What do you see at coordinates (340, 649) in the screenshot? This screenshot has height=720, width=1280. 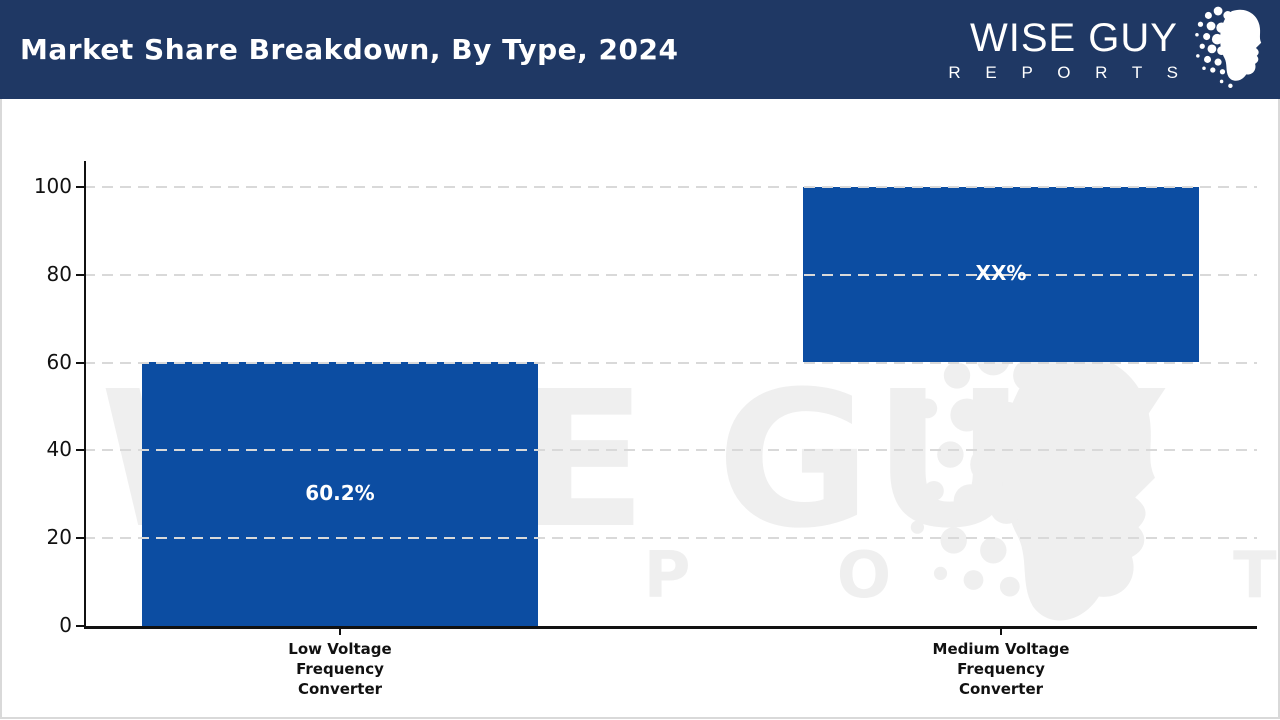 I see `x-axis-category-line: Low Voltage` at bounding box center [340, 649].